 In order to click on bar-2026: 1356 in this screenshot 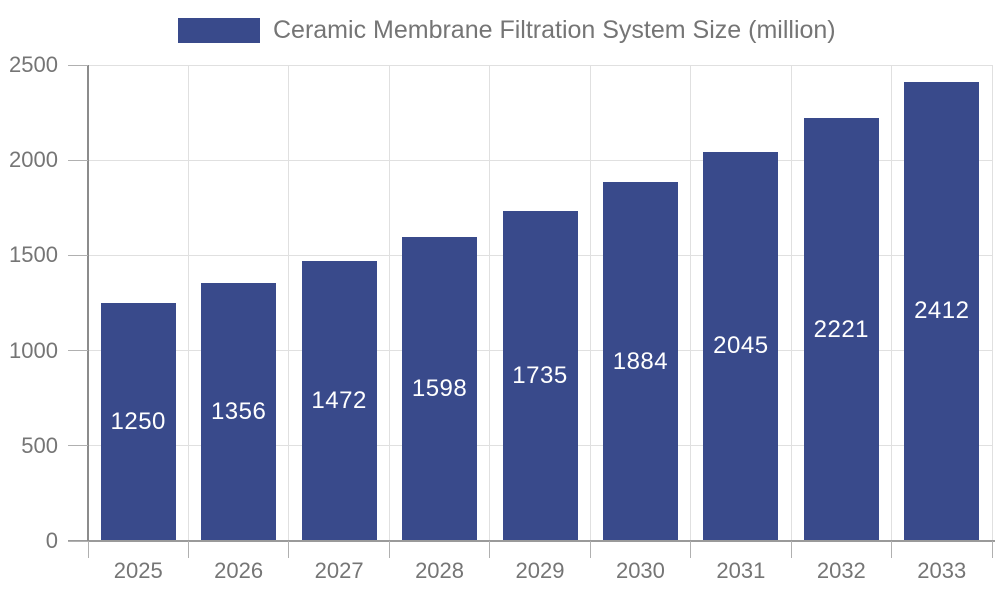, I will do `click(239, 411)`.